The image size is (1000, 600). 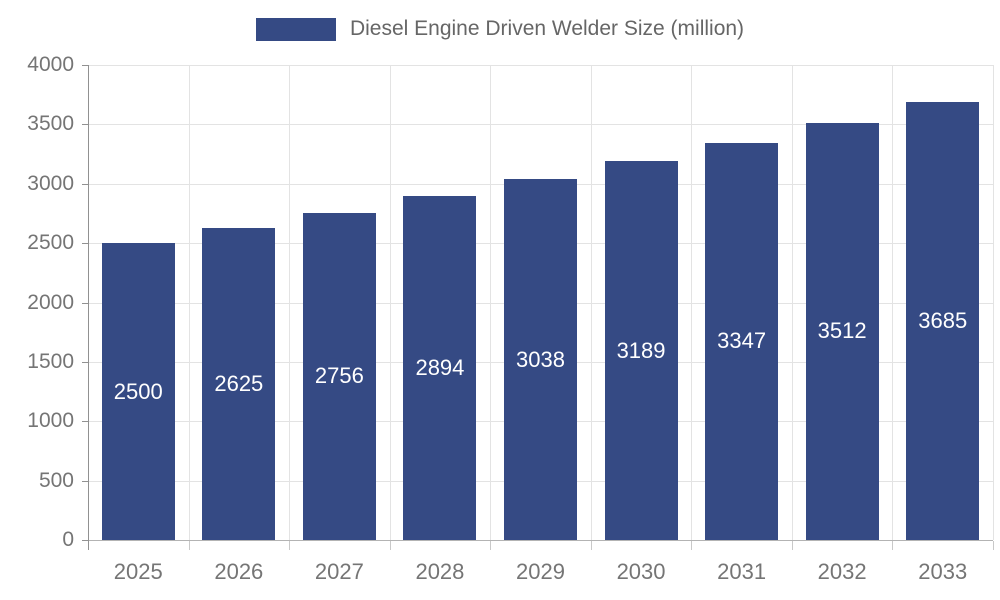 I want to click on bar-2026, so click(x=239, y=384).